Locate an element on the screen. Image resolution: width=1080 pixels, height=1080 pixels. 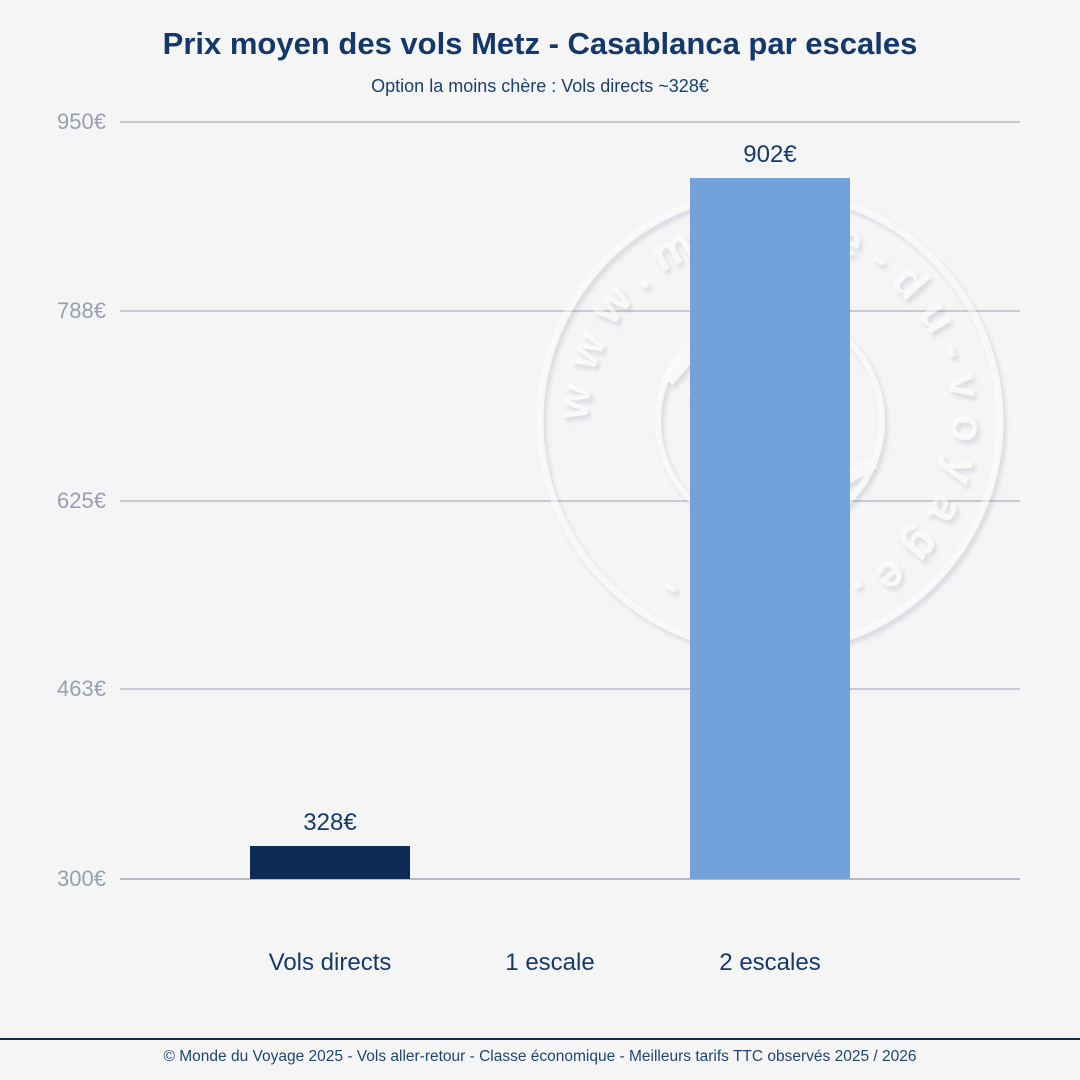
footer-divider is located at coordinates (540, 1039).